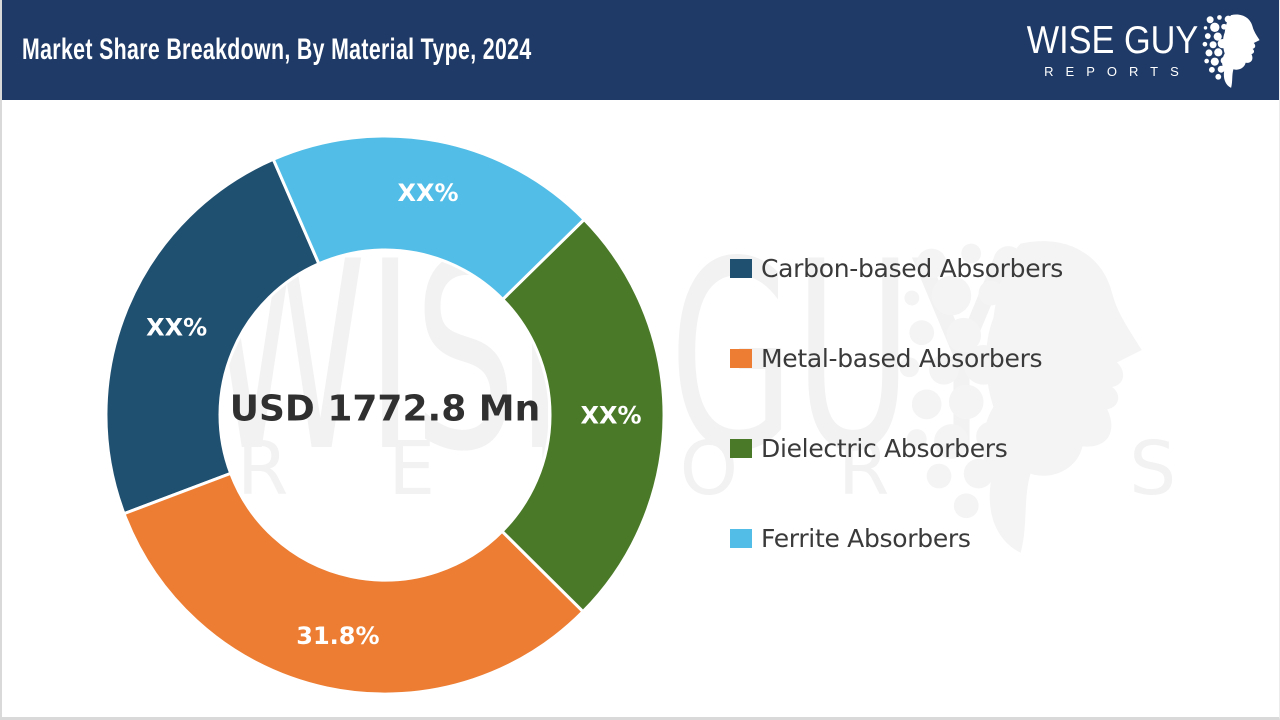  What do you see at coordinates (902, 358) in the screenshot?
I see `legend-label: Metal-based Absorbers` at bounding box center [902, 358].